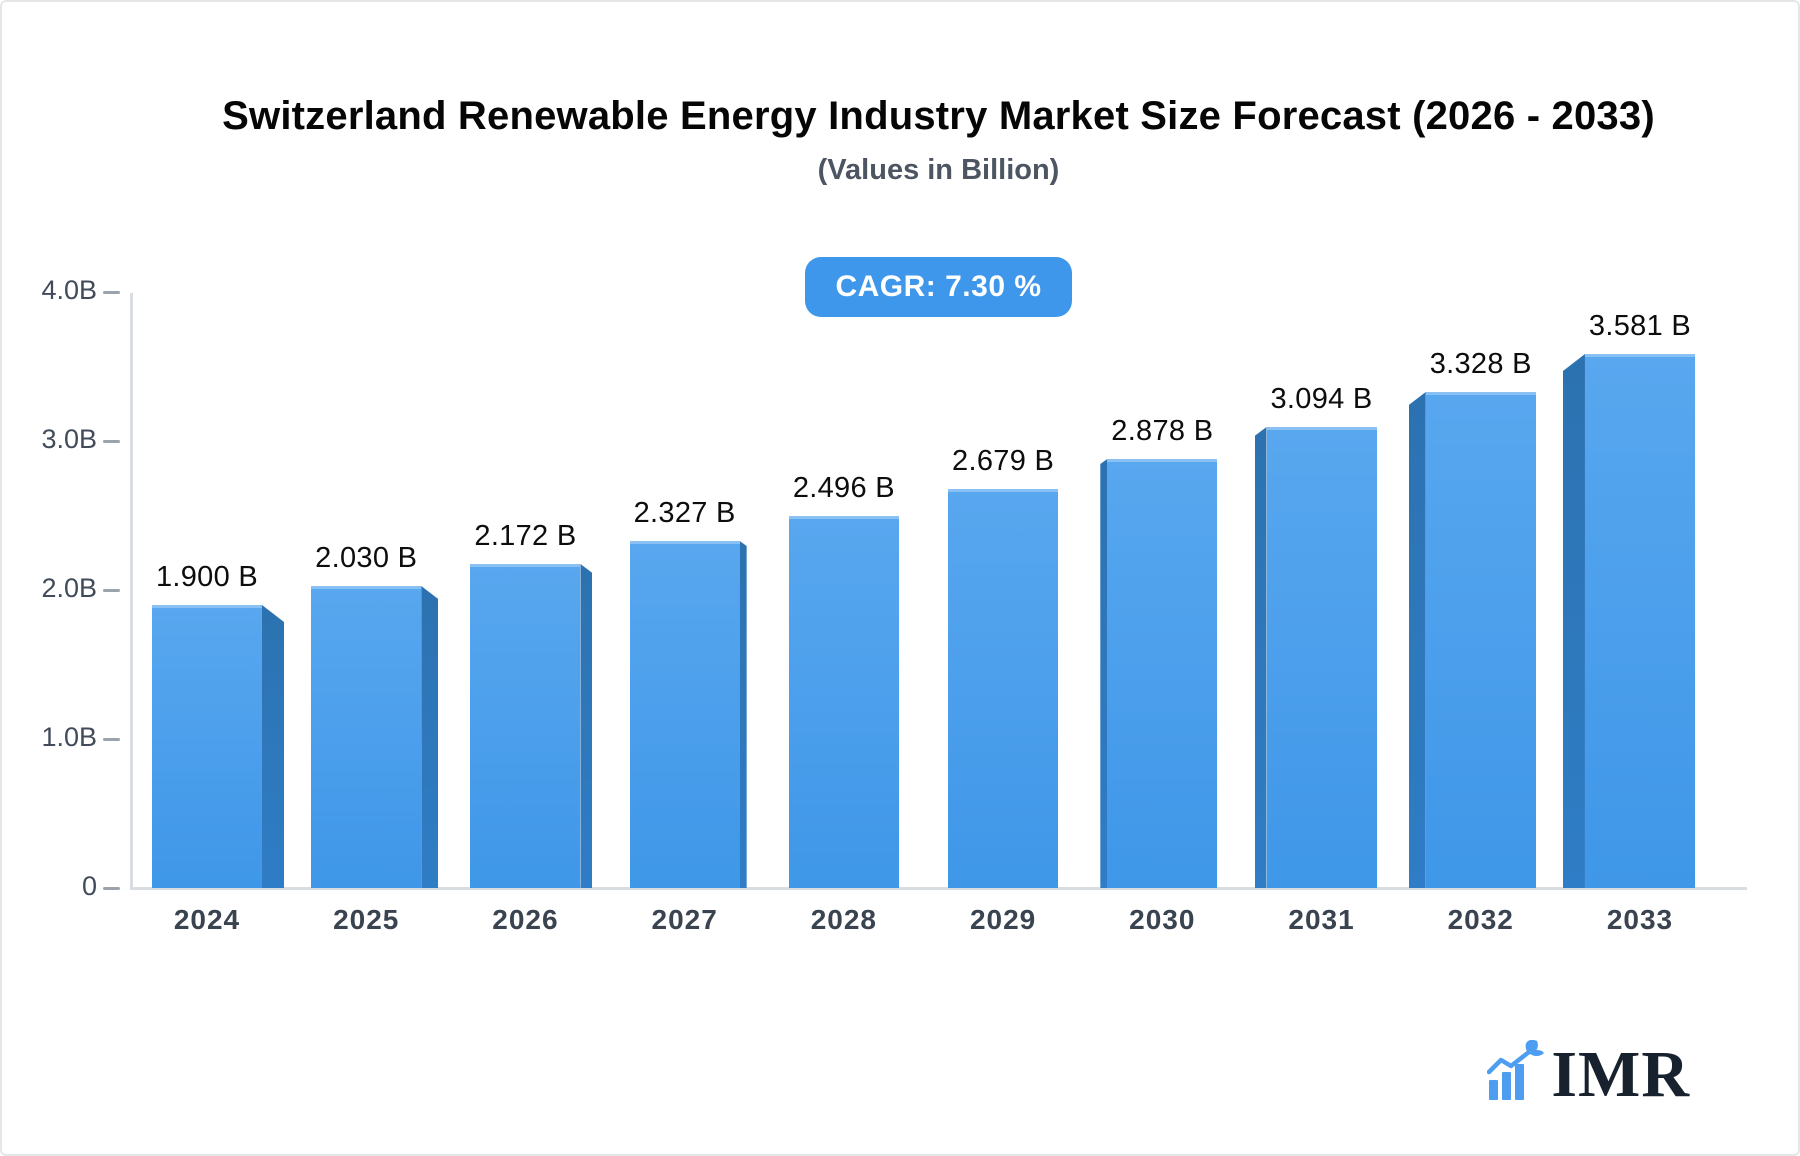  I want to click on bar-2026, so click(525, 726).